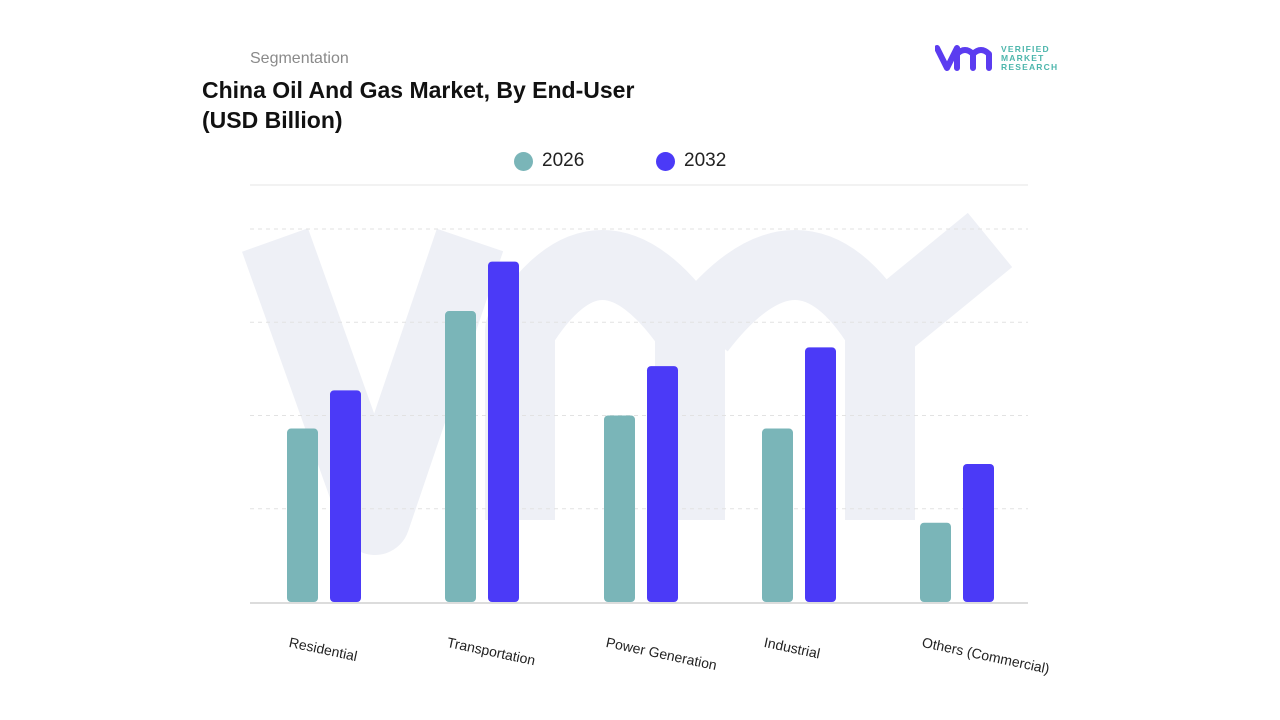 This screenshot has height=720, width=1280. Describe the element at coordinates (935, 562) in the screenshot. I see `bar-2026-others-commercial-` at that location.